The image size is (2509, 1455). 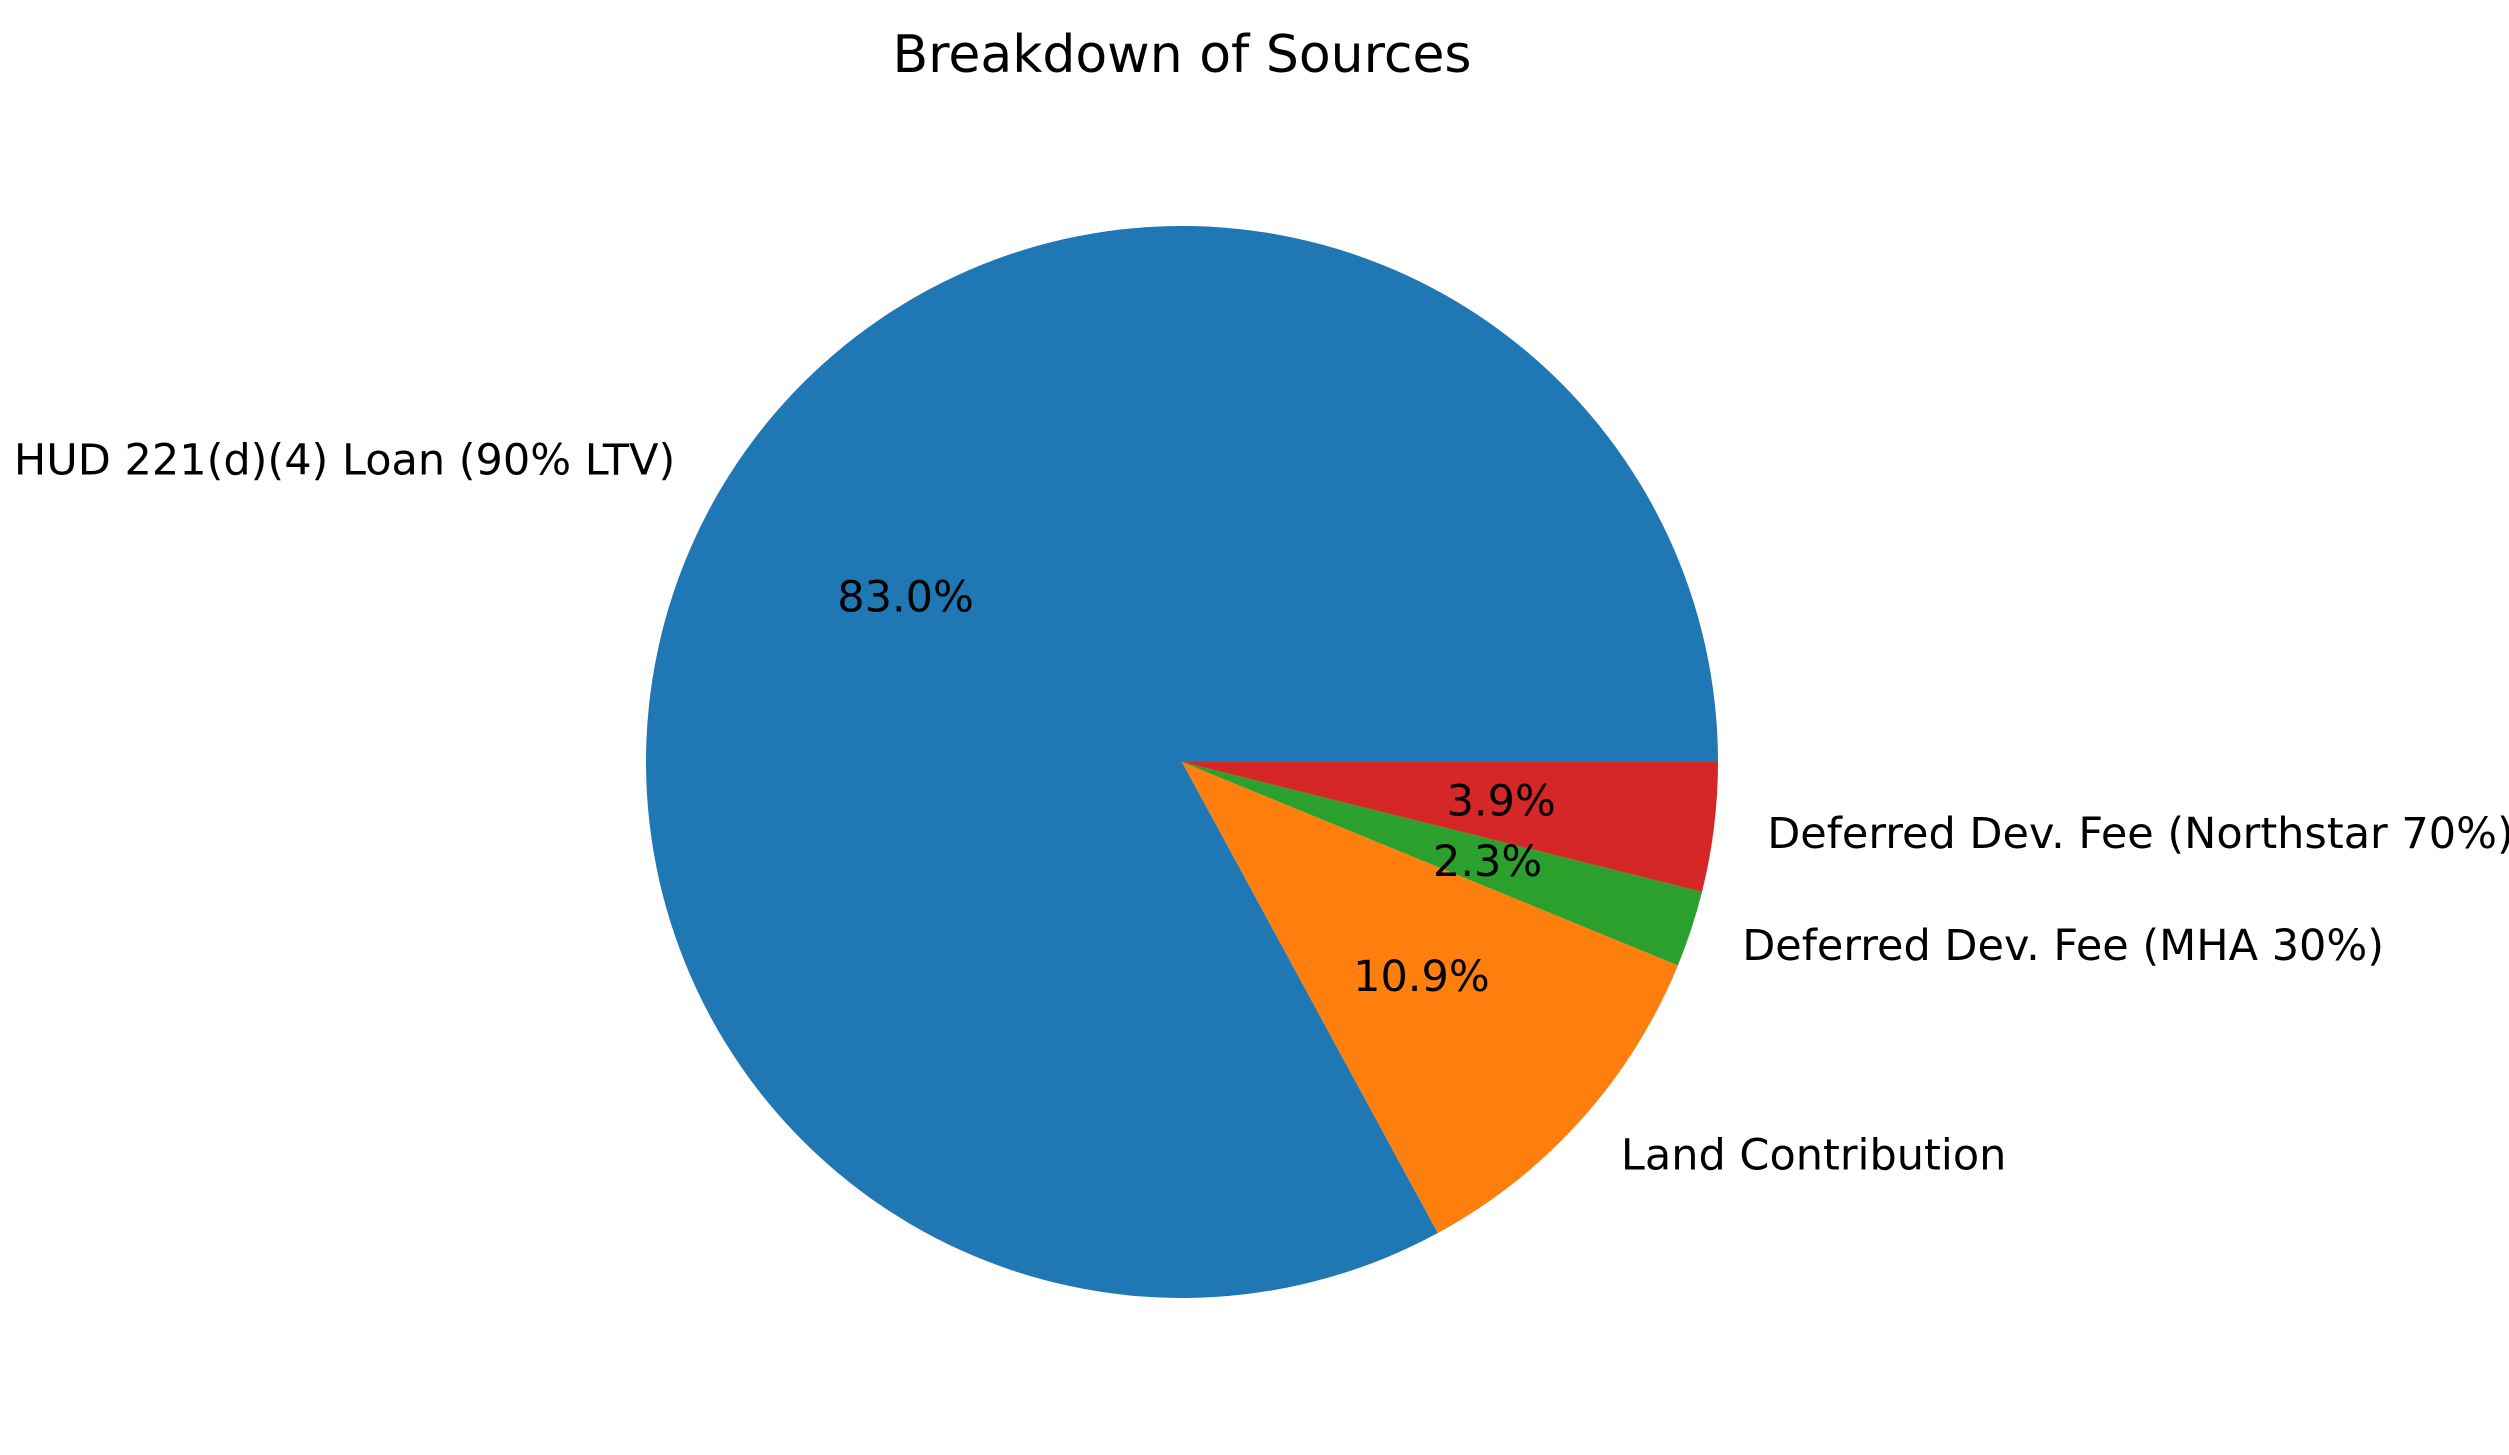 What do you see at coordinates (1487, 862) in the screenshot?
I see `pct-label-2: 2.3%` at bounding box center [1487, 862].